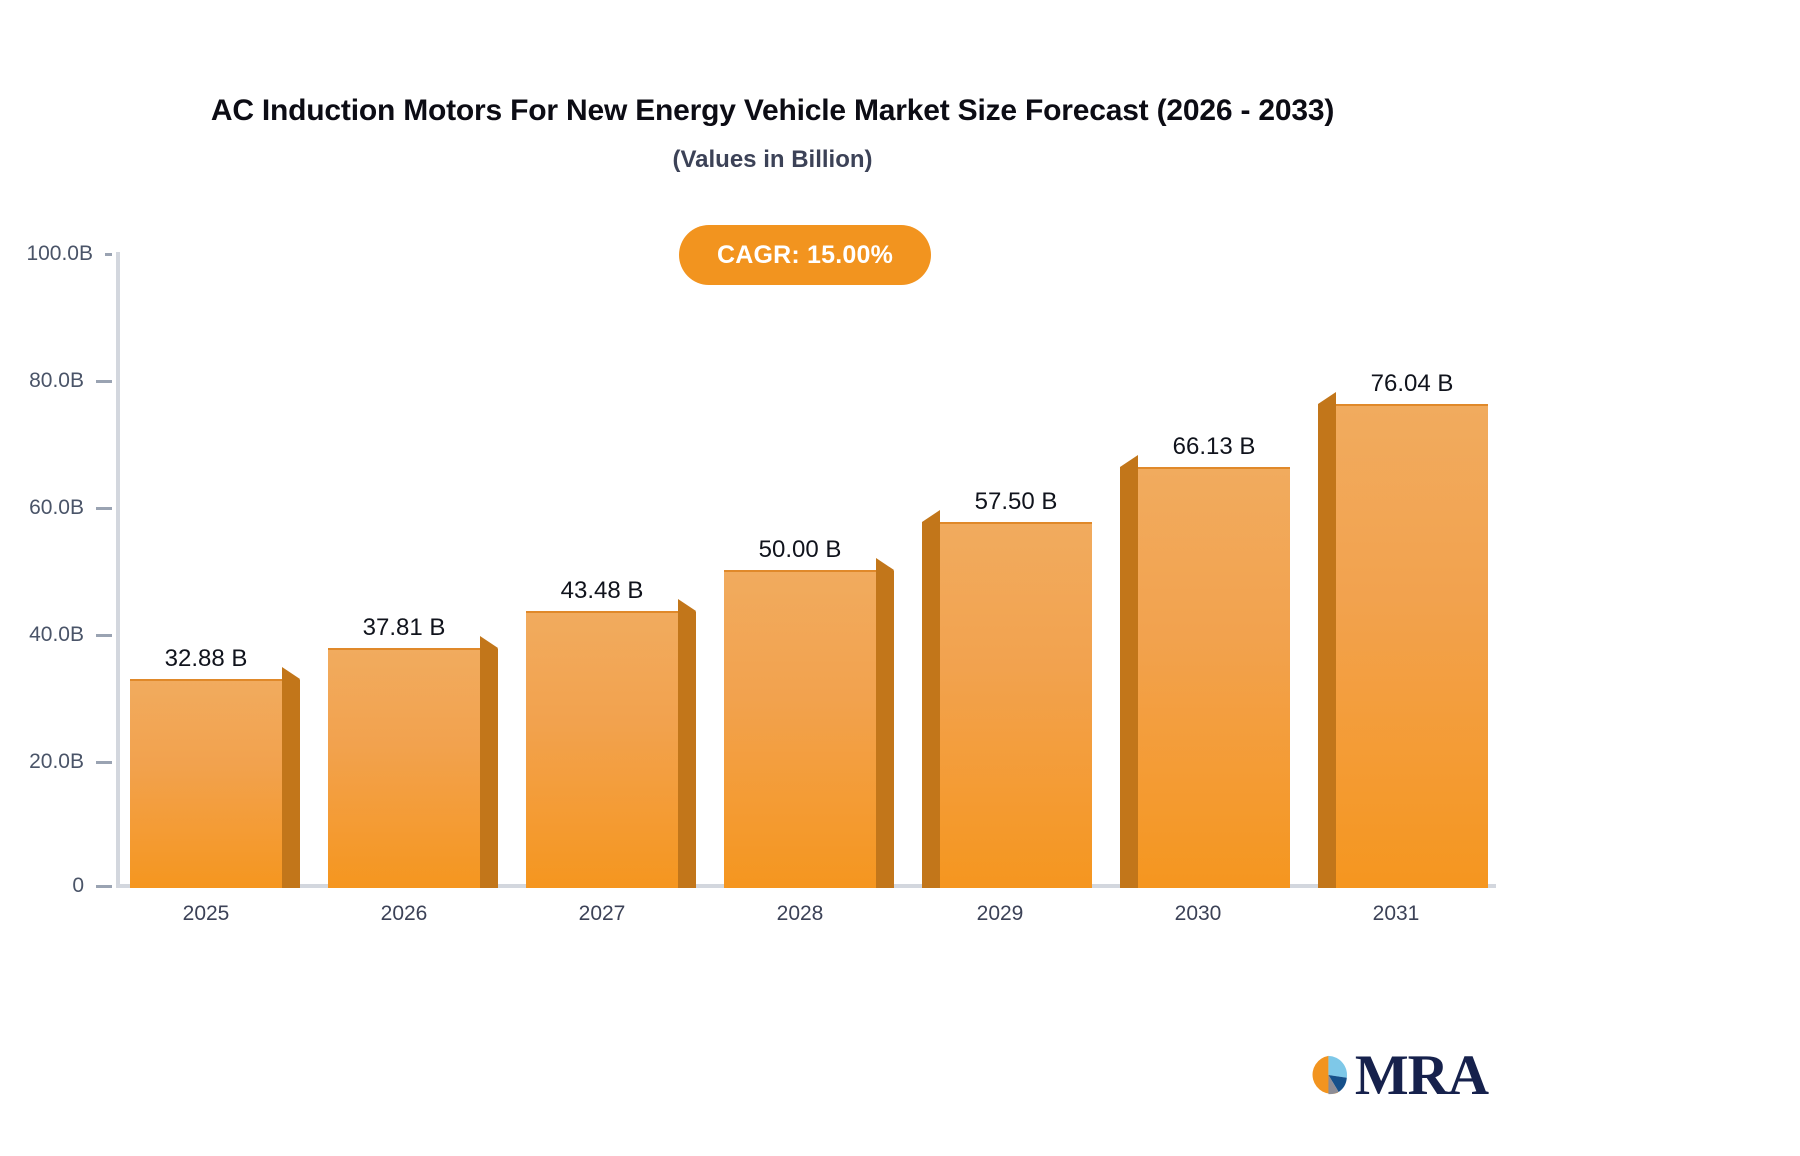  Describe the element at coordinates (1016, 501) in the screenshot. I see `bar-value-label: 57.50 B` at that location.